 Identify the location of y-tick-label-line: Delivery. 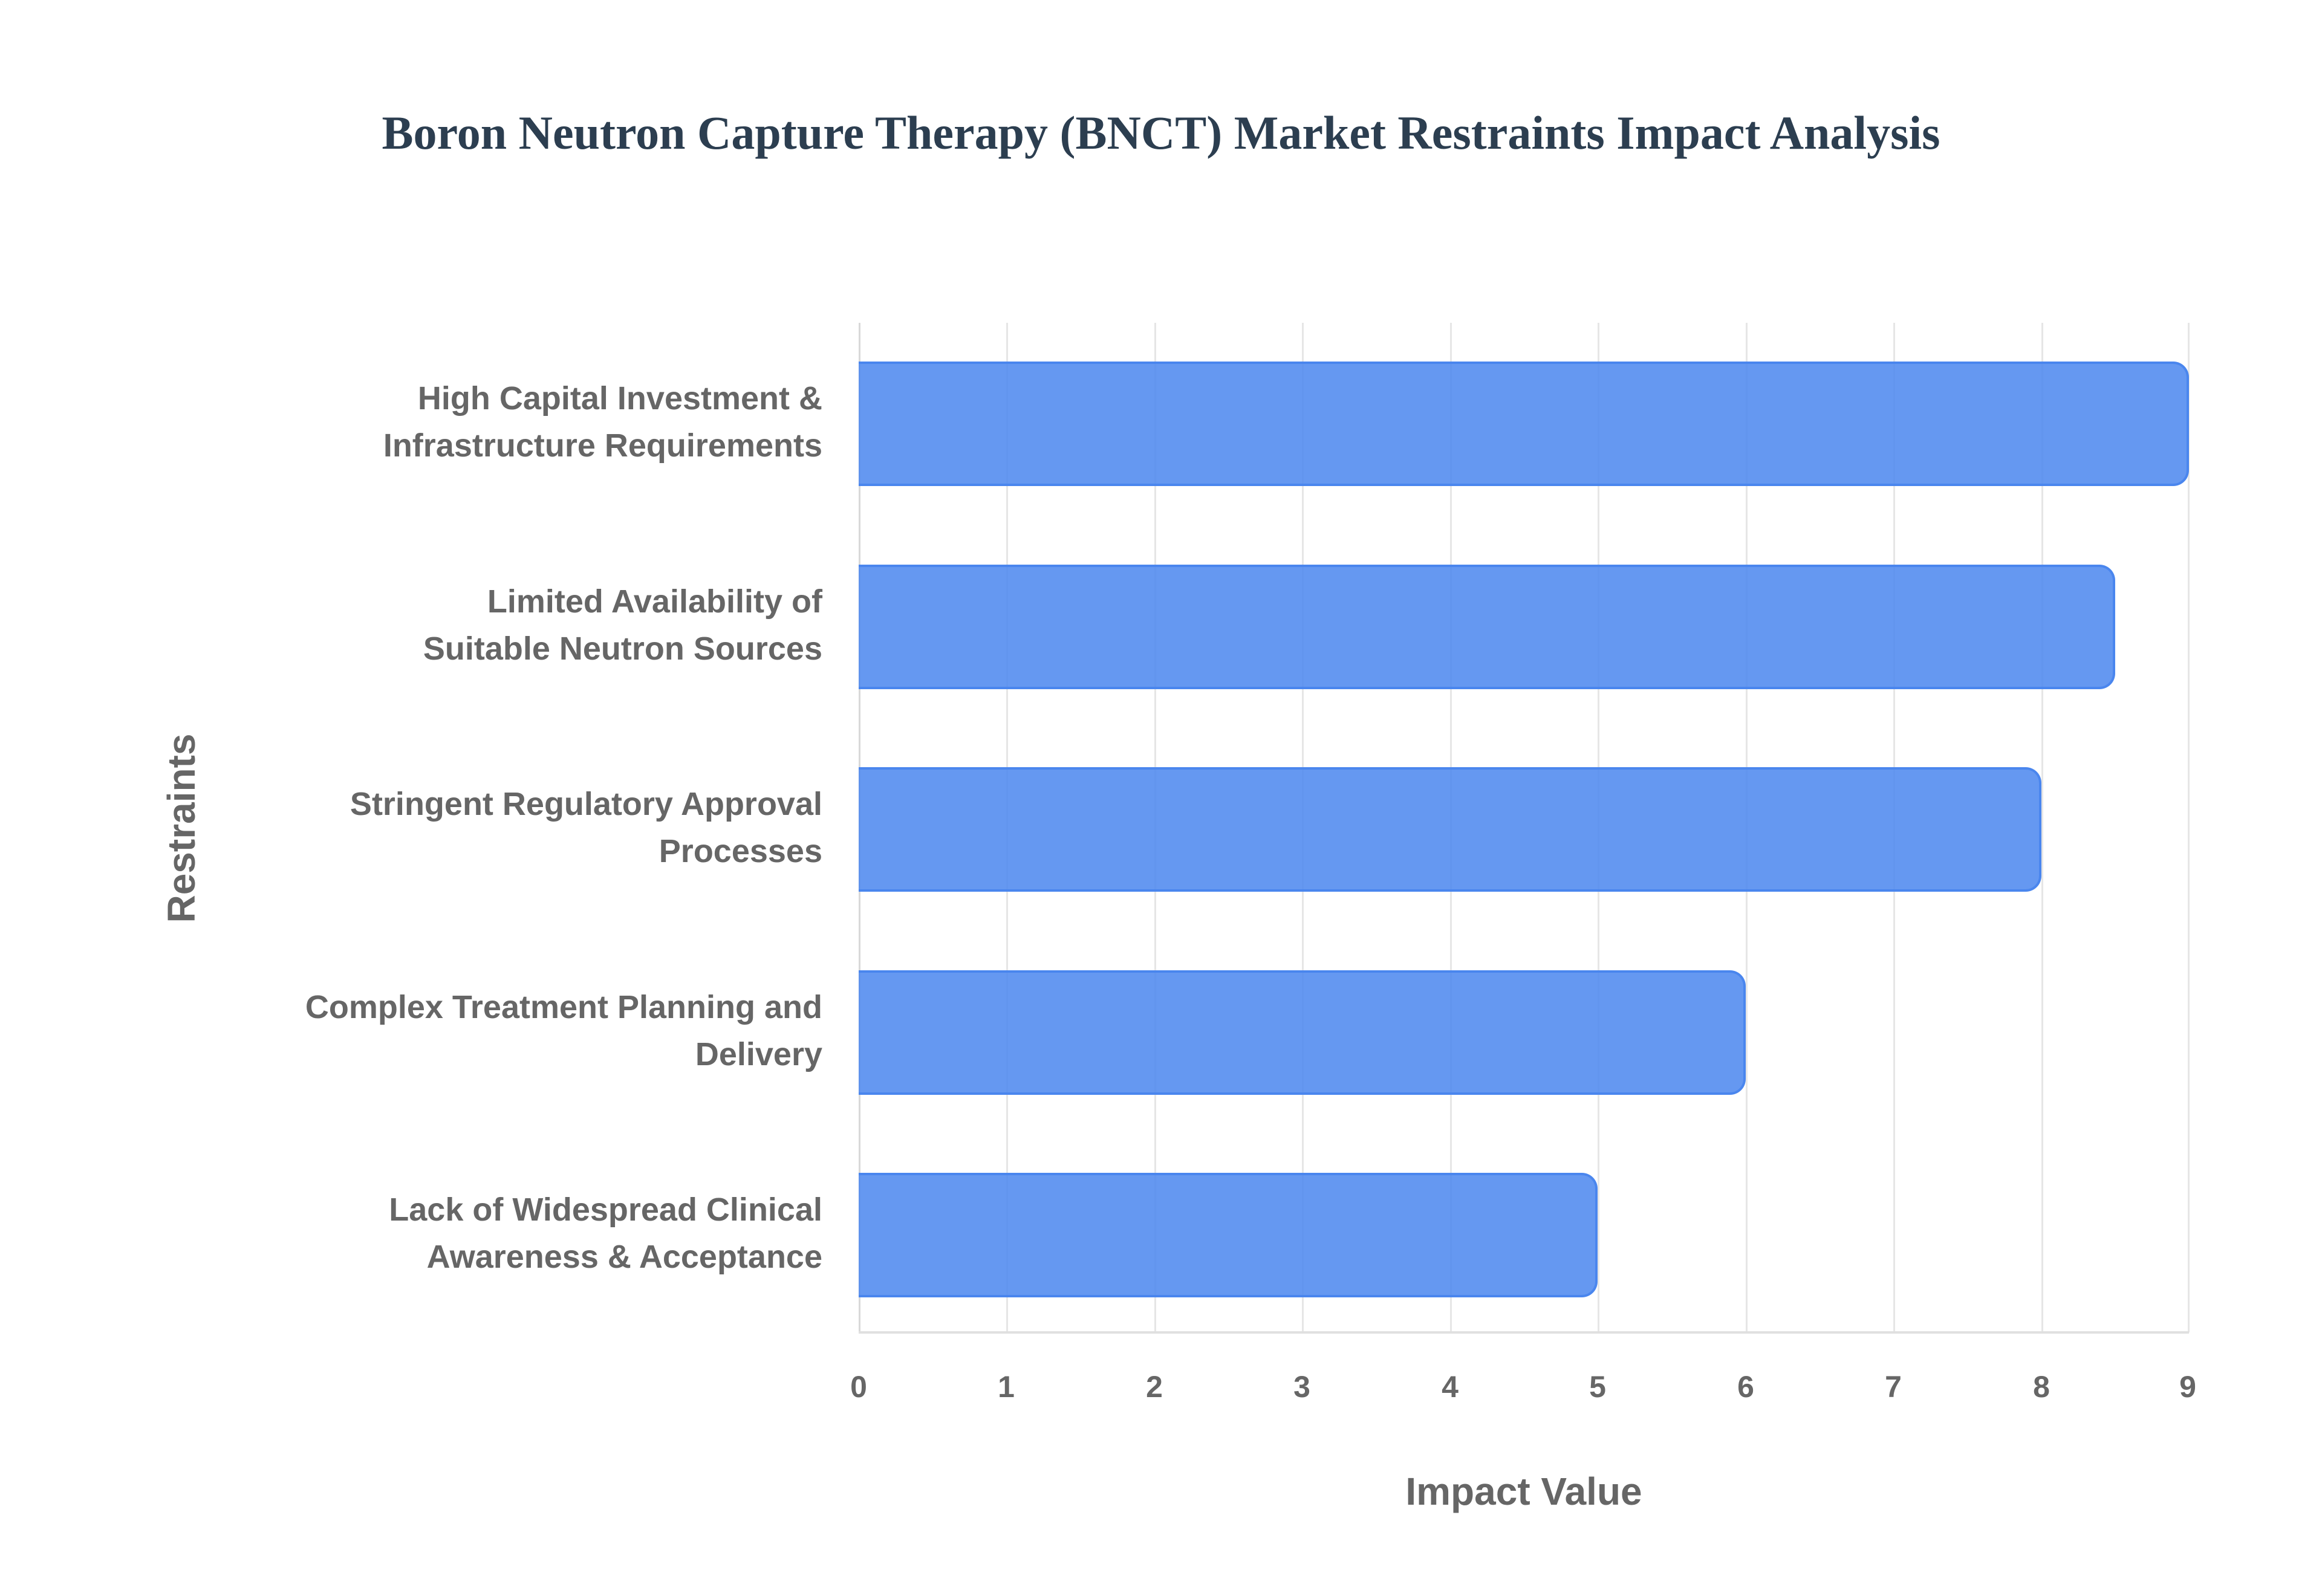
(758, 1054).